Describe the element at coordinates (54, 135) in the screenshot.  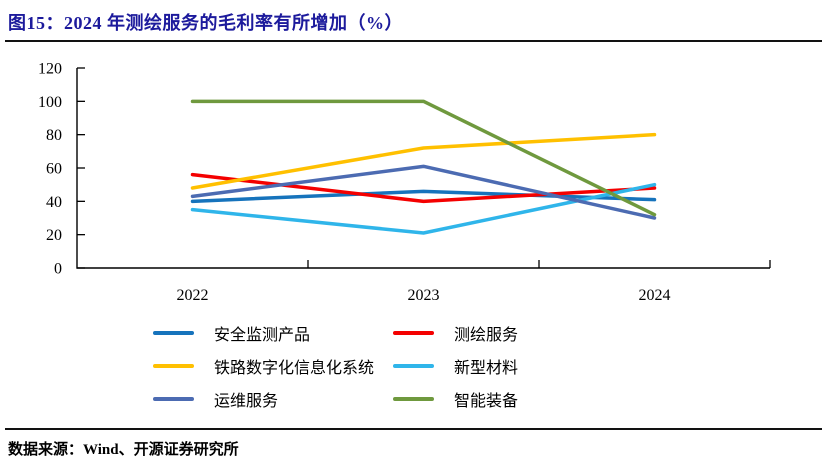
I see `y-tick-label: 80` at that location.